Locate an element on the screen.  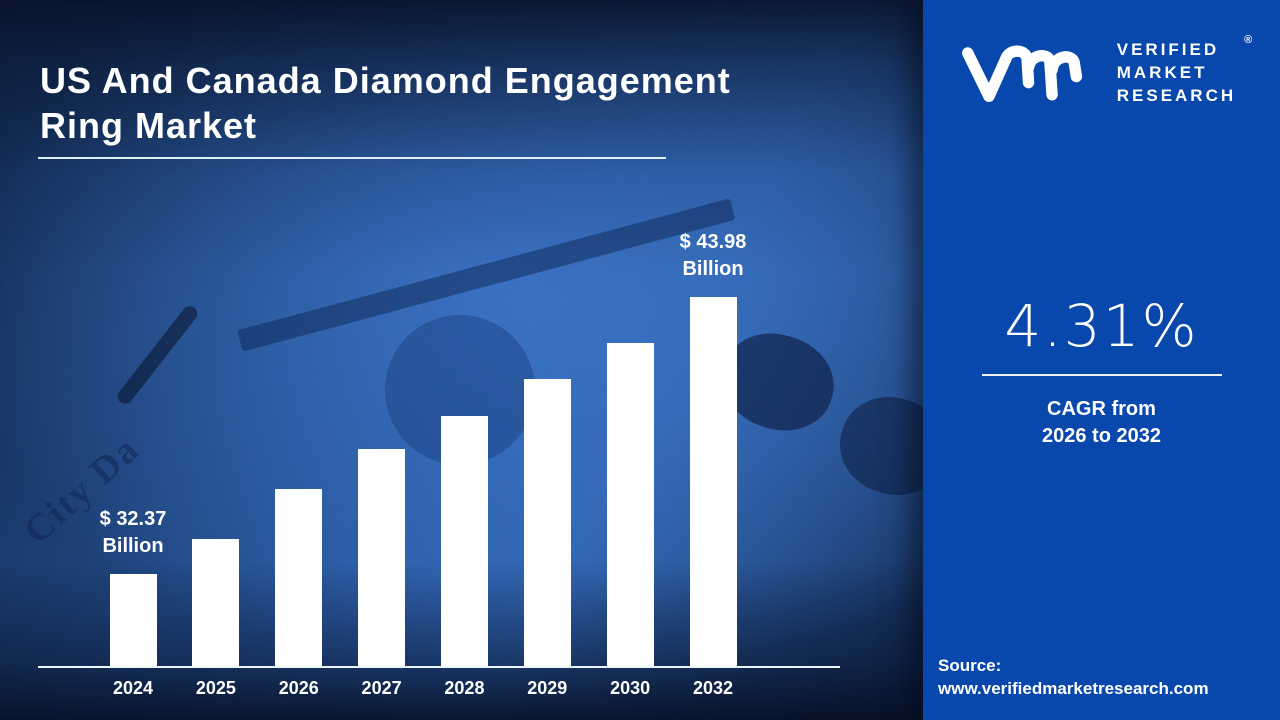
x-tick-label-2029: 2029 is located at coordinates (547, 688).